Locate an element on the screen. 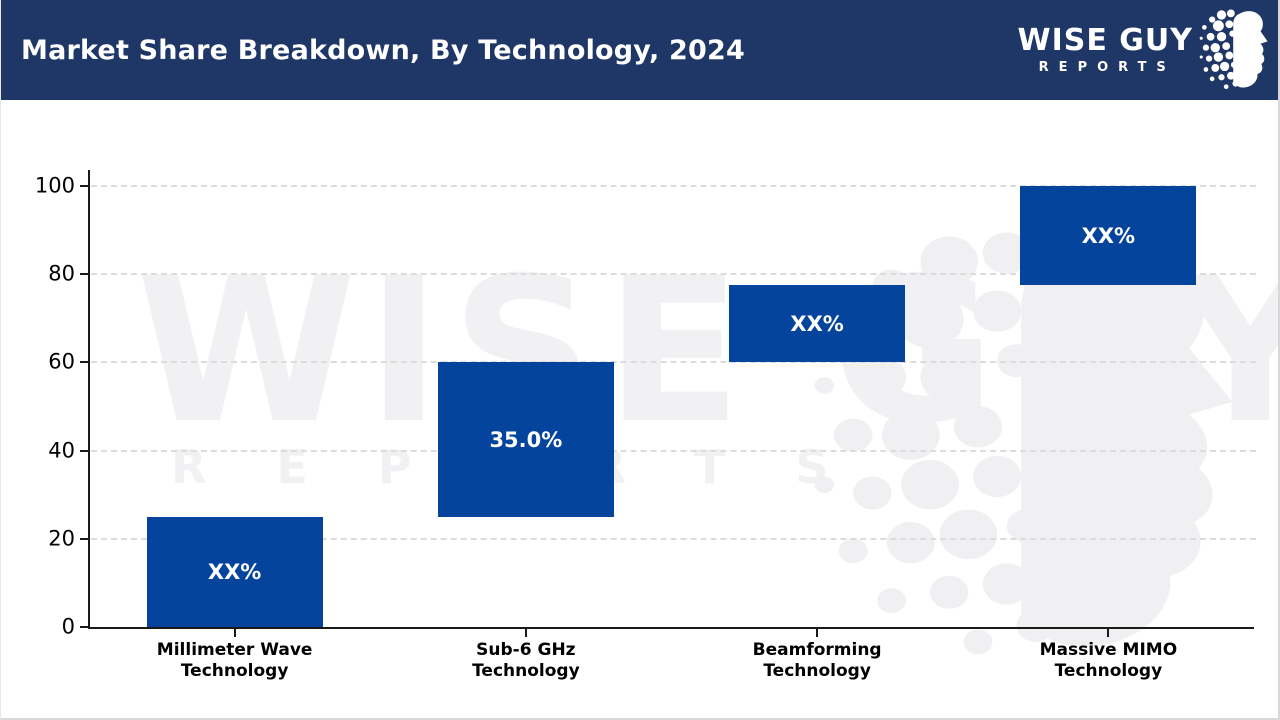  bar-segment: 35.0% is located at coordinates (525, 439).